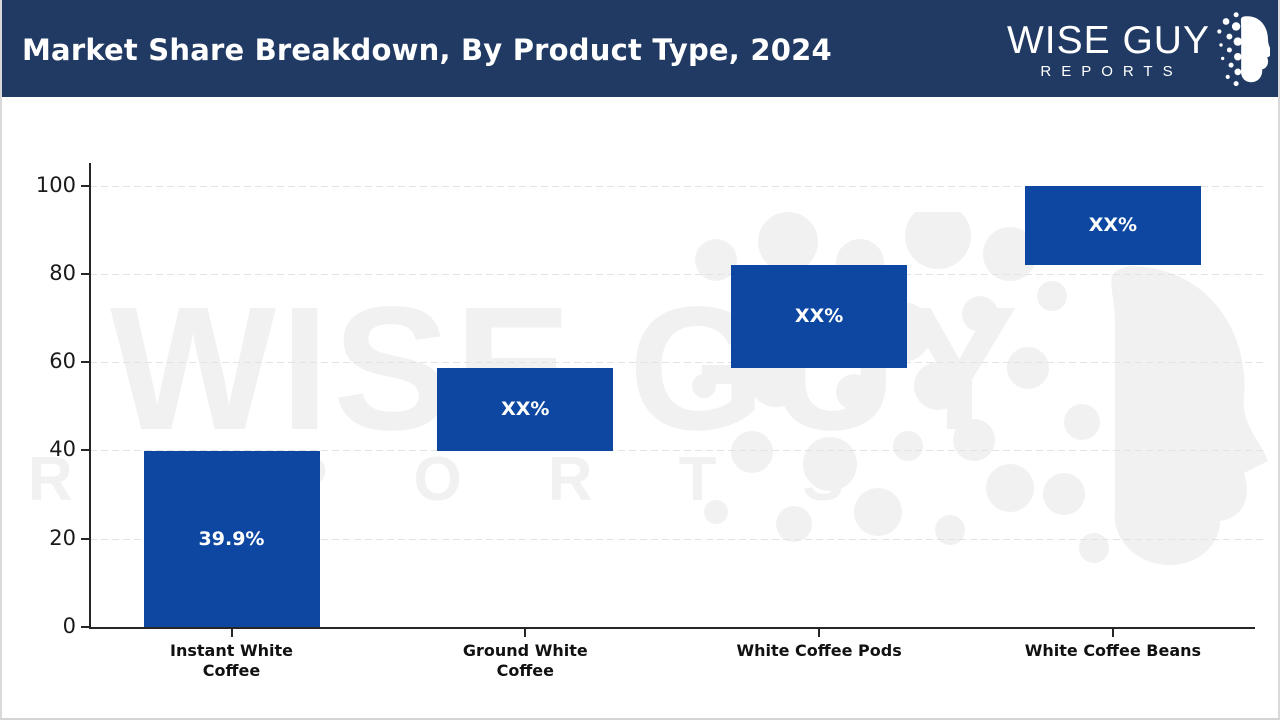 Image resolution: width=1280 pixels, height=720 pixels. I want to click on bar-2: XX%, so click(525, 409).